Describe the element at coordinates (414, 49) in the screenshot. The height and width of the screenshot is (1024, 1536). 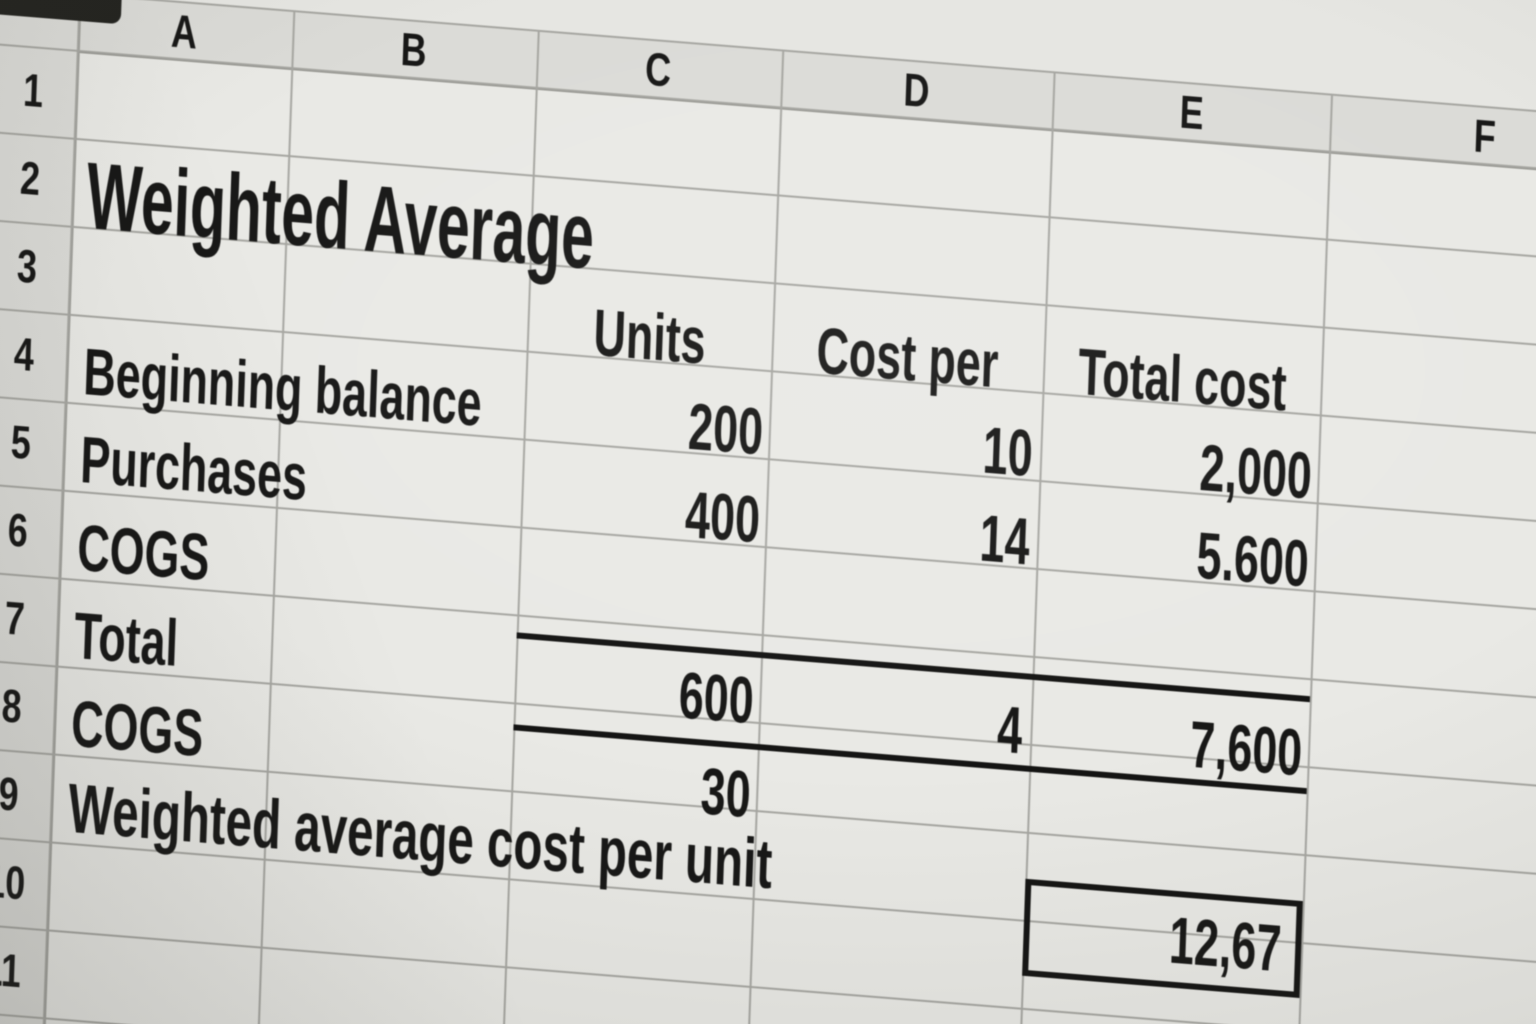
I see `column-header-b: B` at that location.